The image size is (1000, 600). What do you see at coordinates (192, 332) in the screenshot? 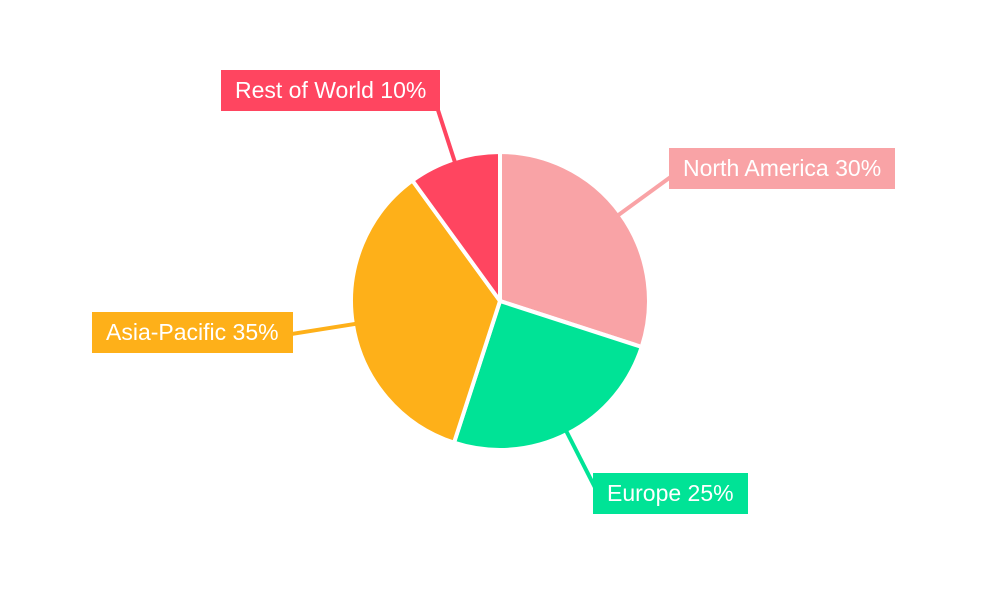
I see `slice-label-asia-pacific: Asia-Pacific 35%` at bounding box center [192, 332].